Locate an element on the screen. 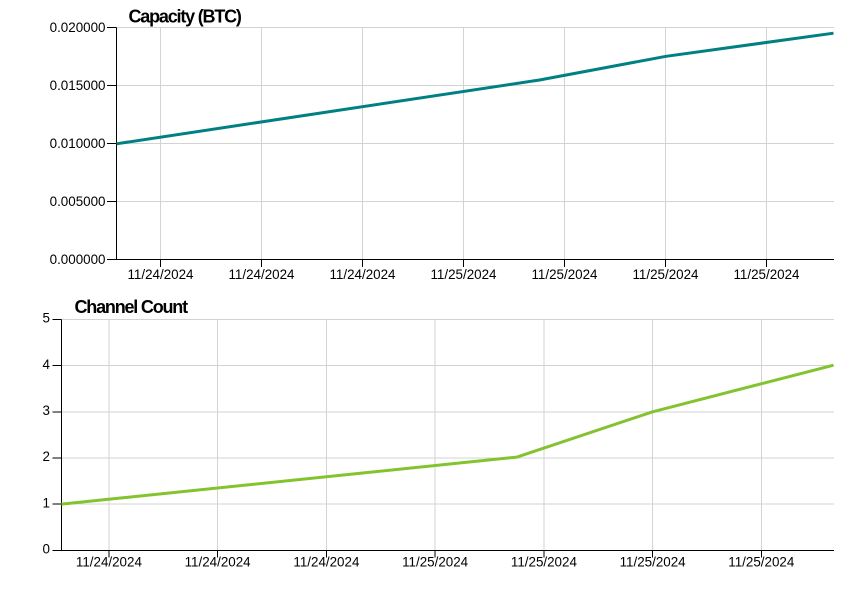 Image resolution: width=860 pixels, height=600 pixels. svg-text: 0.005000 is located at coordinates (78, 201).